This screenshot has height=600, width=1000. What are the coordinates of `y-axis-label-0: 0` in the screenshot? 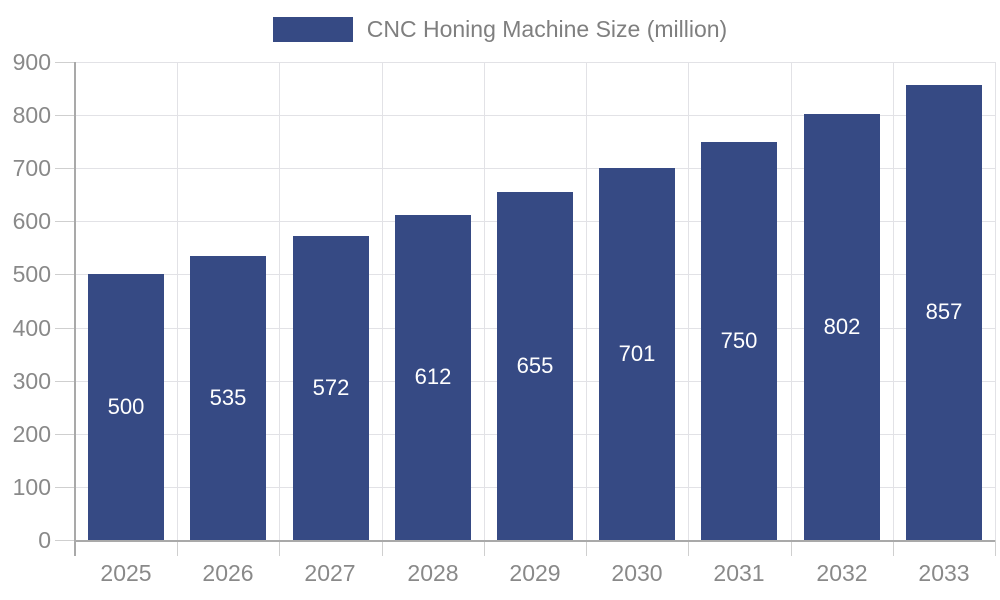 It's located at (44, 540).